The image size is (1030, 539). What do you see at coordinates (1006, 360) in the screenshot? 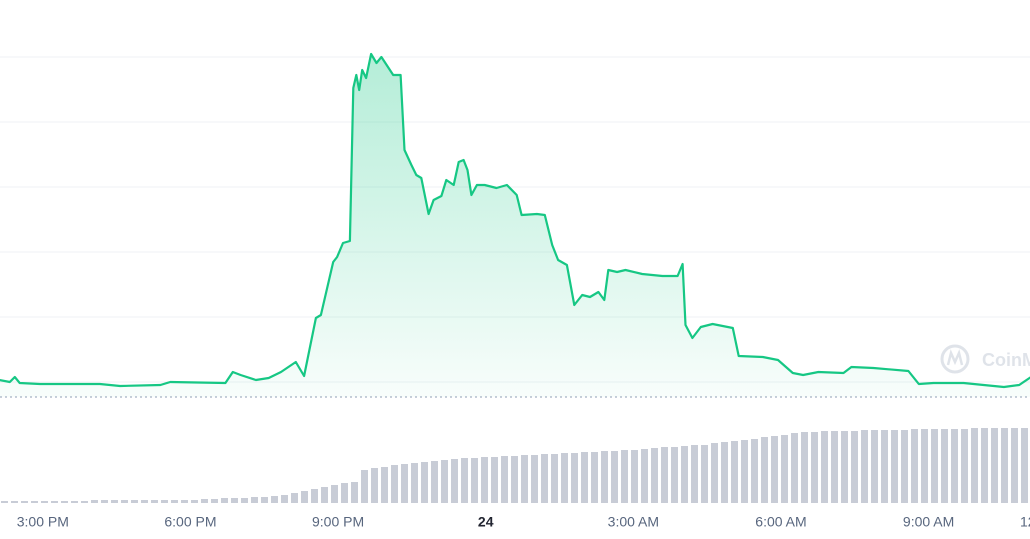
I see `watermark-text: CoinMarketCap` at bounding box center [1006, 360].